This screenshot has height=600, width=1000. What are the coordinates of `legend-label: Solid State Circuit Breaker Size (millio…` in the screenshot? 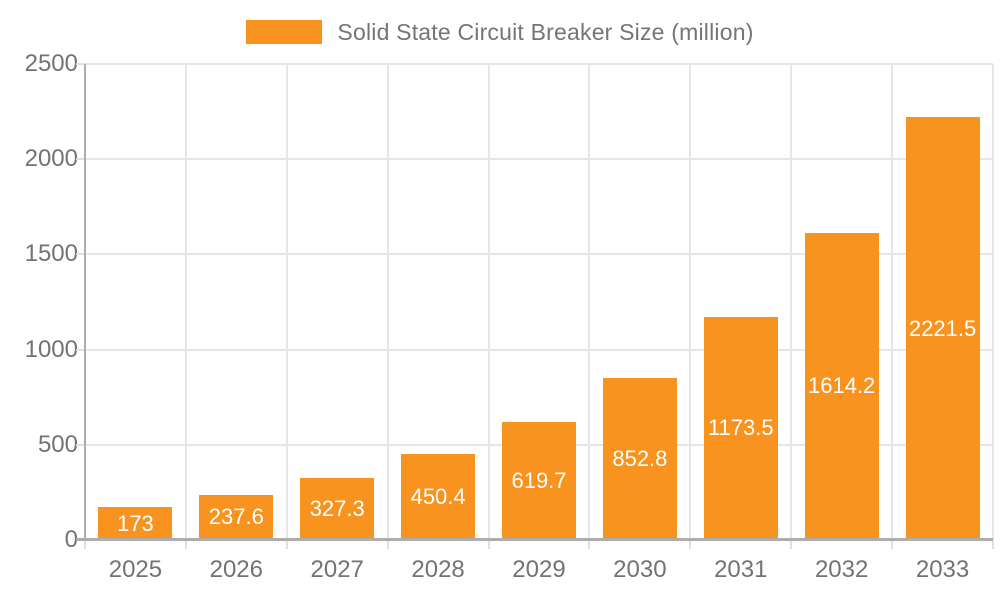 It's located at (545, 31).